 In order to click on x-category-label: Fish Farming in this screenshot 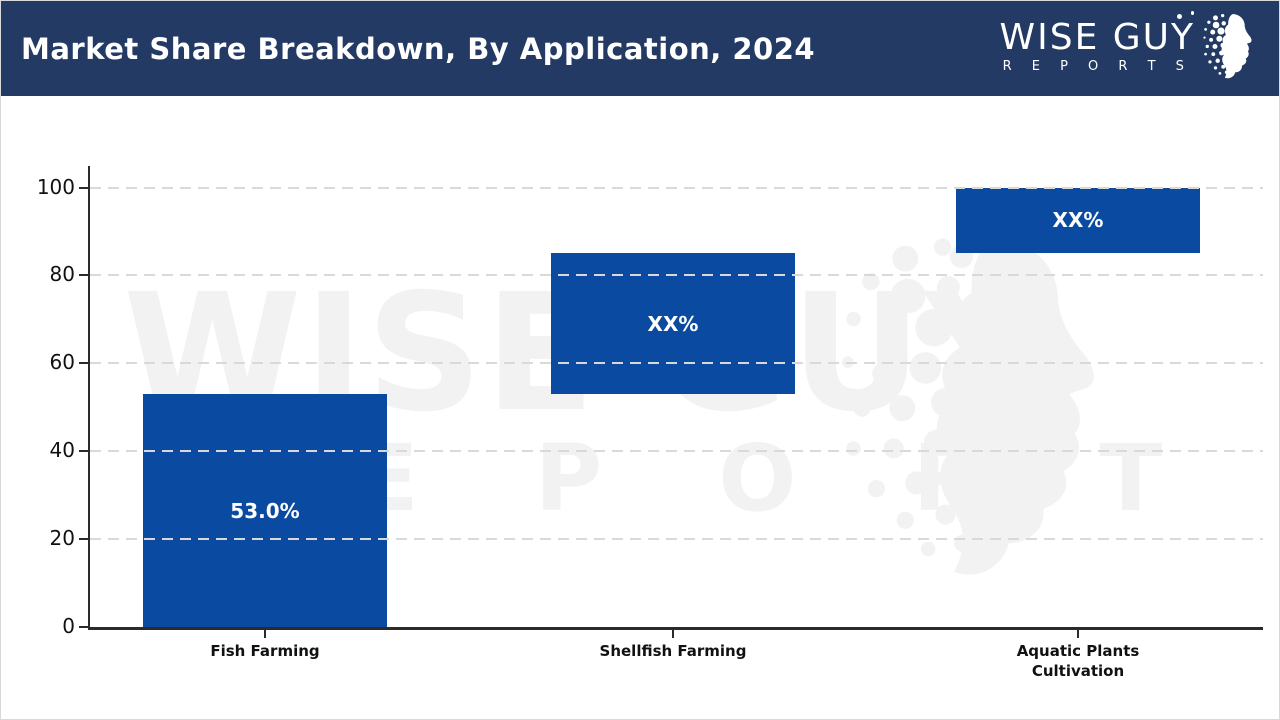, I will do `click(265, 651)`.